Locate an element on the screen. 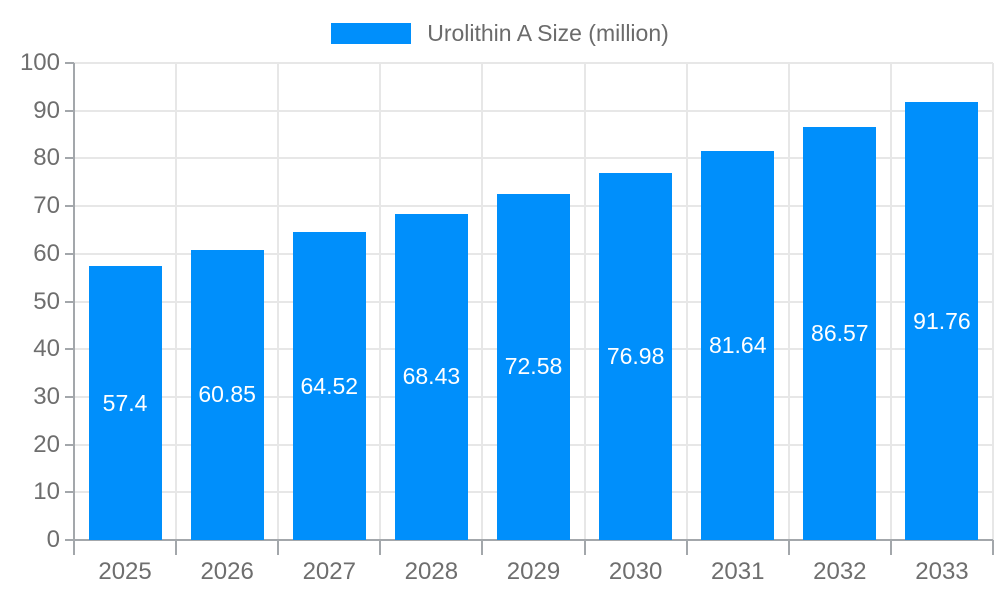 The image size is (1000, 600). bar-value-label: 91.76 is located at coordinates (942, 320).